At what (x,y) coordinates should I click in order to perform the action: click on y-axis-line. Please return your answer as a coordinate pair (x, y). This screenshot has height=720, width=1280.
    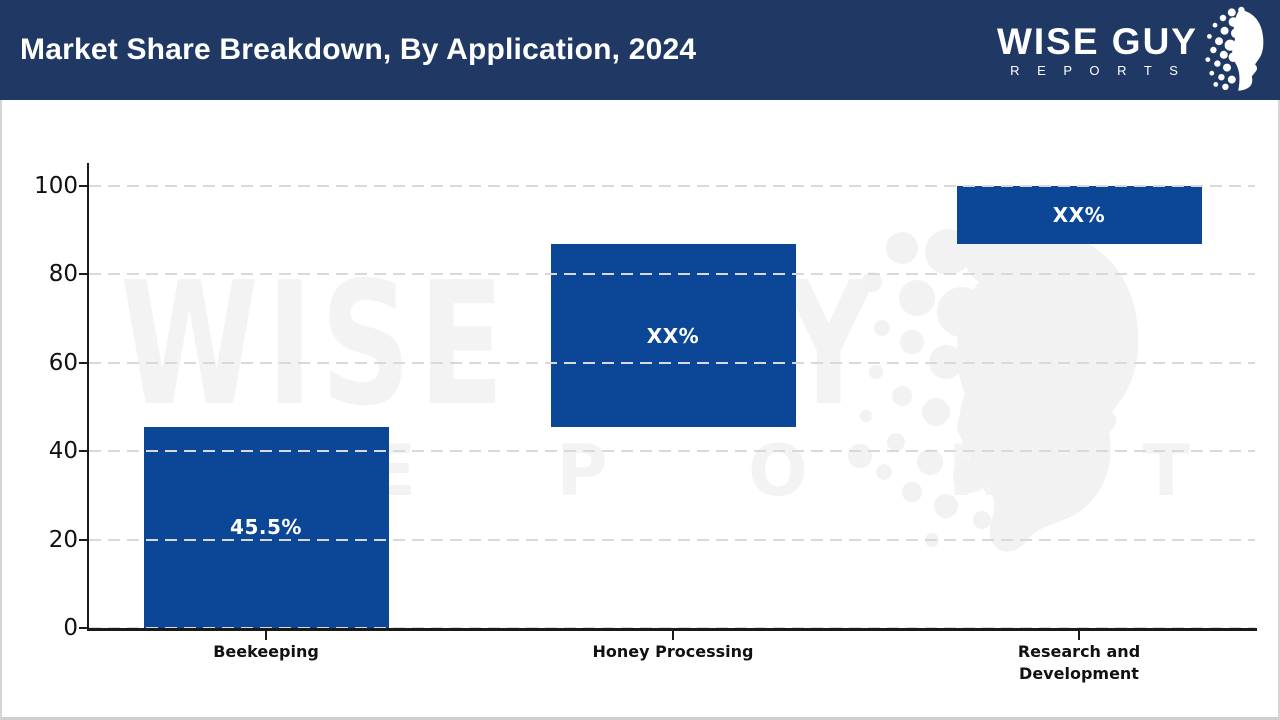
    Looking at the image, I should click on (88, 397).